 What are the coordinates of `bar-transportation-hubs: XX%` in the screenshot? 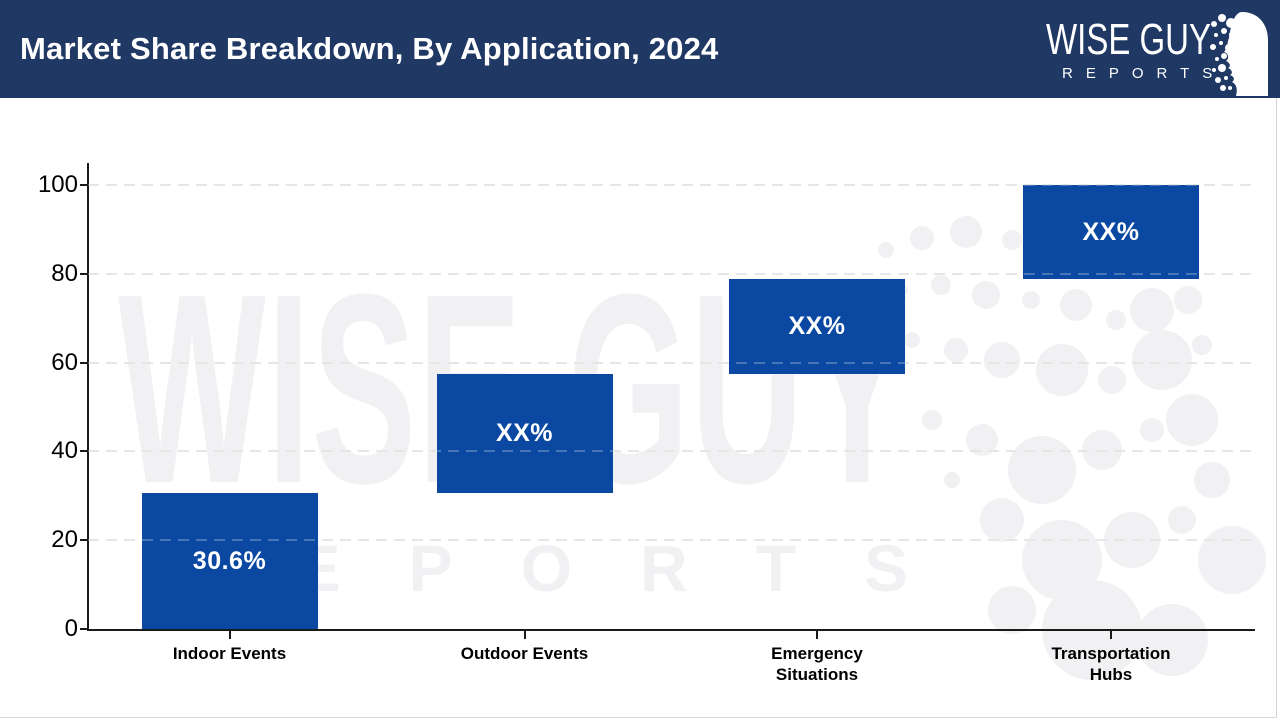 It's located at (1111, 232).